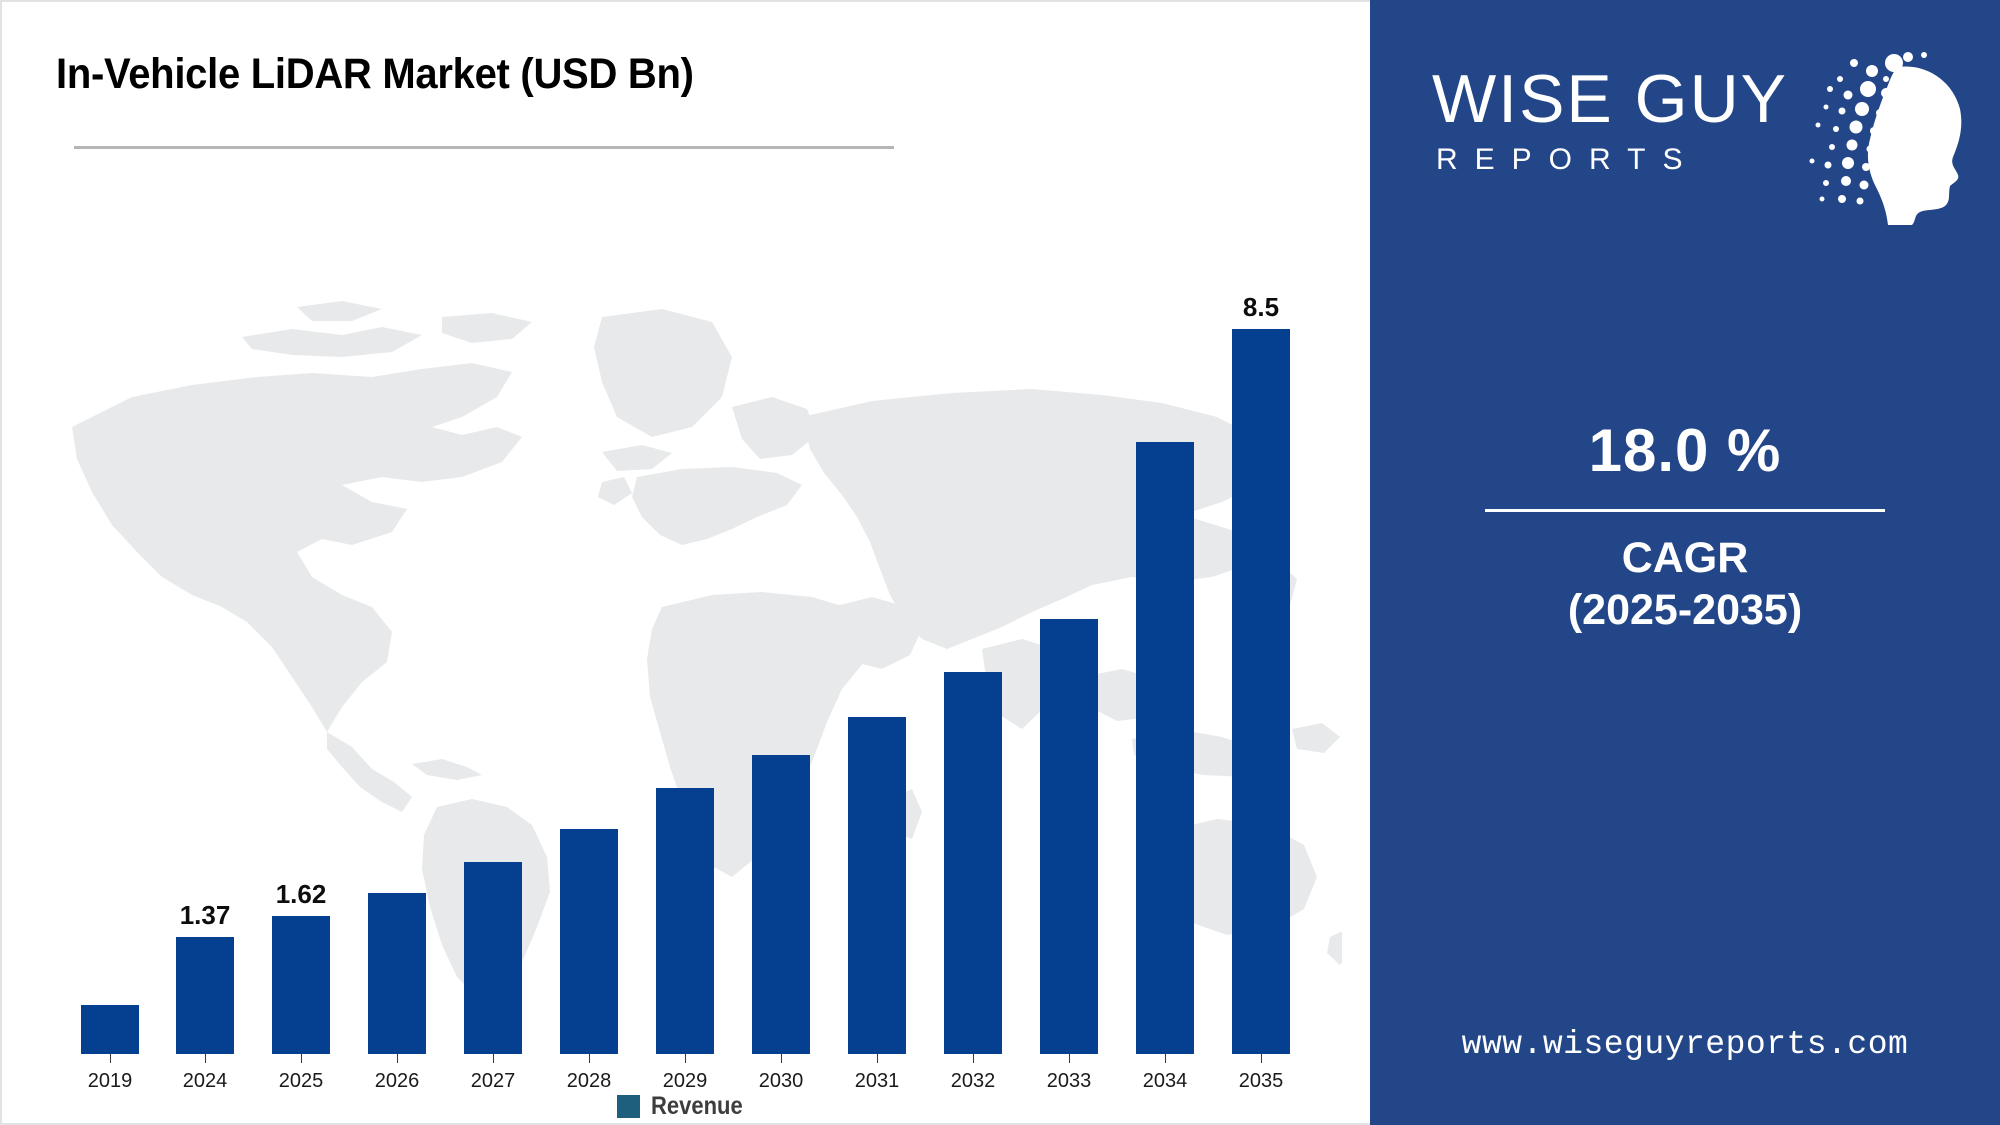 This screenshot has height=1125, width=2000. What do you see at coordinates (589, 941) in the screenshot?
I see `bar-2028` at bounding box center [589, 941].